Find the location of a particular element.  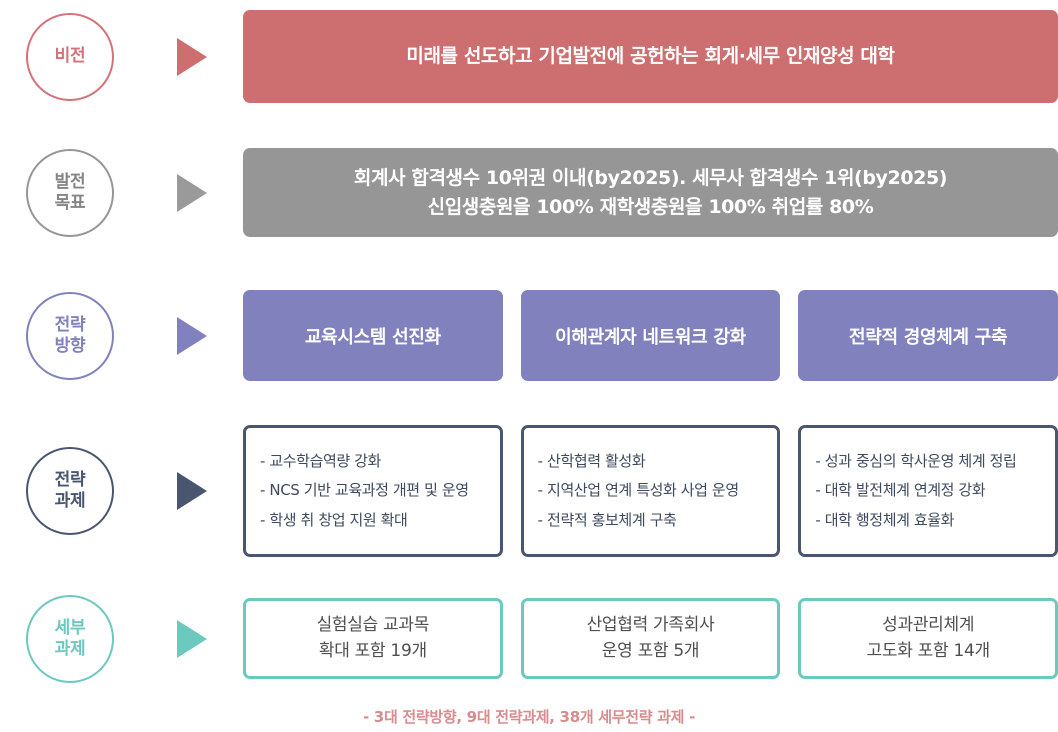

vision-arrow-cell is located at coordinates (191, 56).